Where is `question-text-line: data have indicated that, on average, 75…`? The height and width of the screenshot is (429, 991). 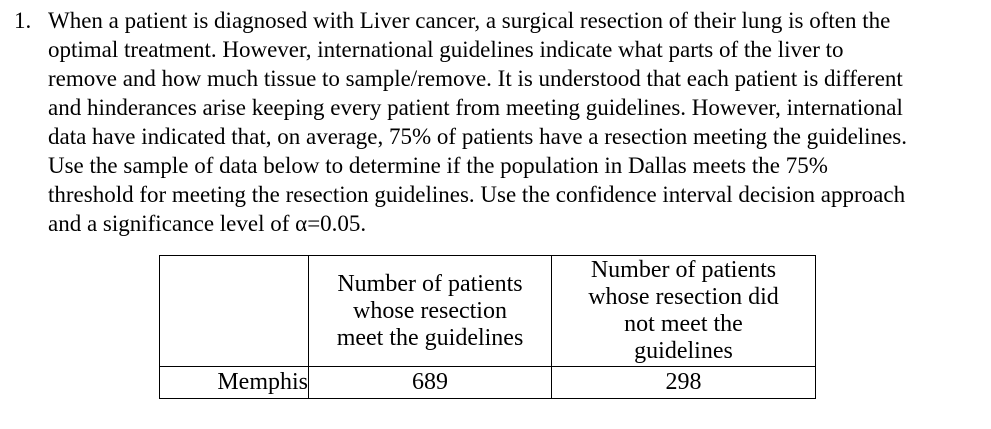 question-text-line: data have indicated that, on average, 75… is located at coordinates (477, 136).